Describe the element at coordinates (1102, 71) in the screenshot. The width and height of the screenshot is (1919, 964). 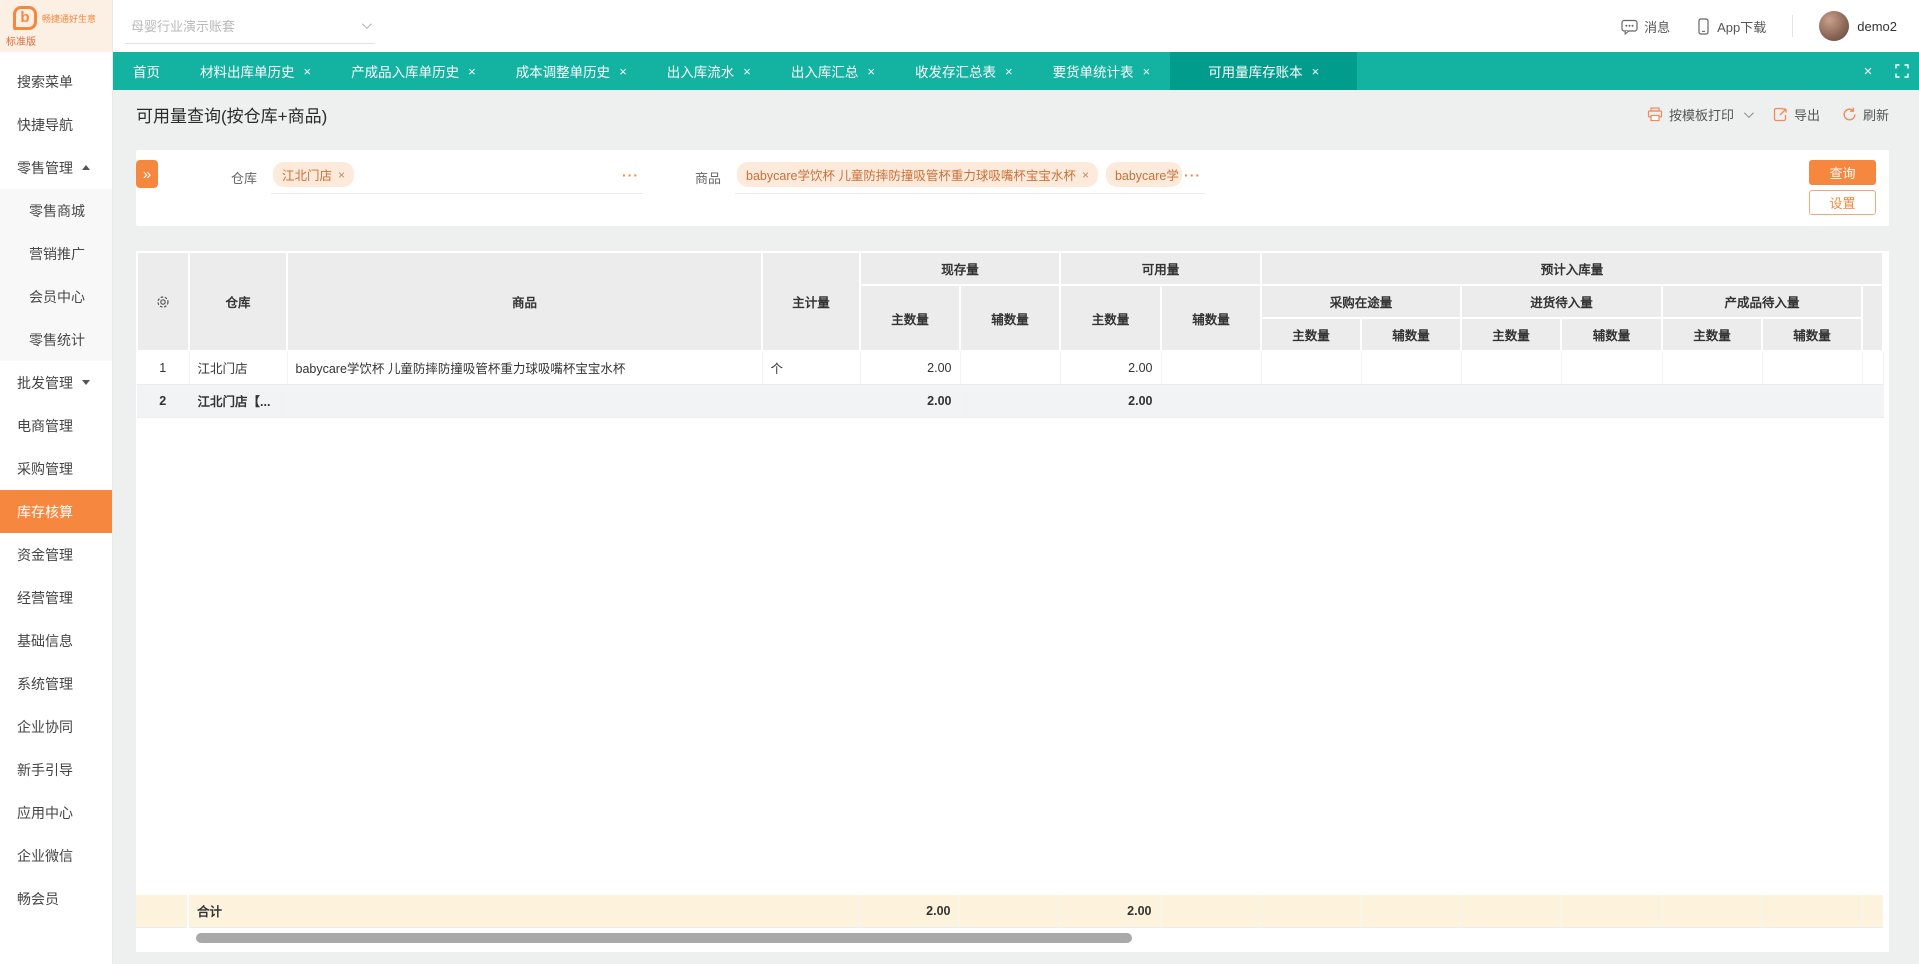
I see `tab-order-stats: 要货单统计表 ×` at that location.